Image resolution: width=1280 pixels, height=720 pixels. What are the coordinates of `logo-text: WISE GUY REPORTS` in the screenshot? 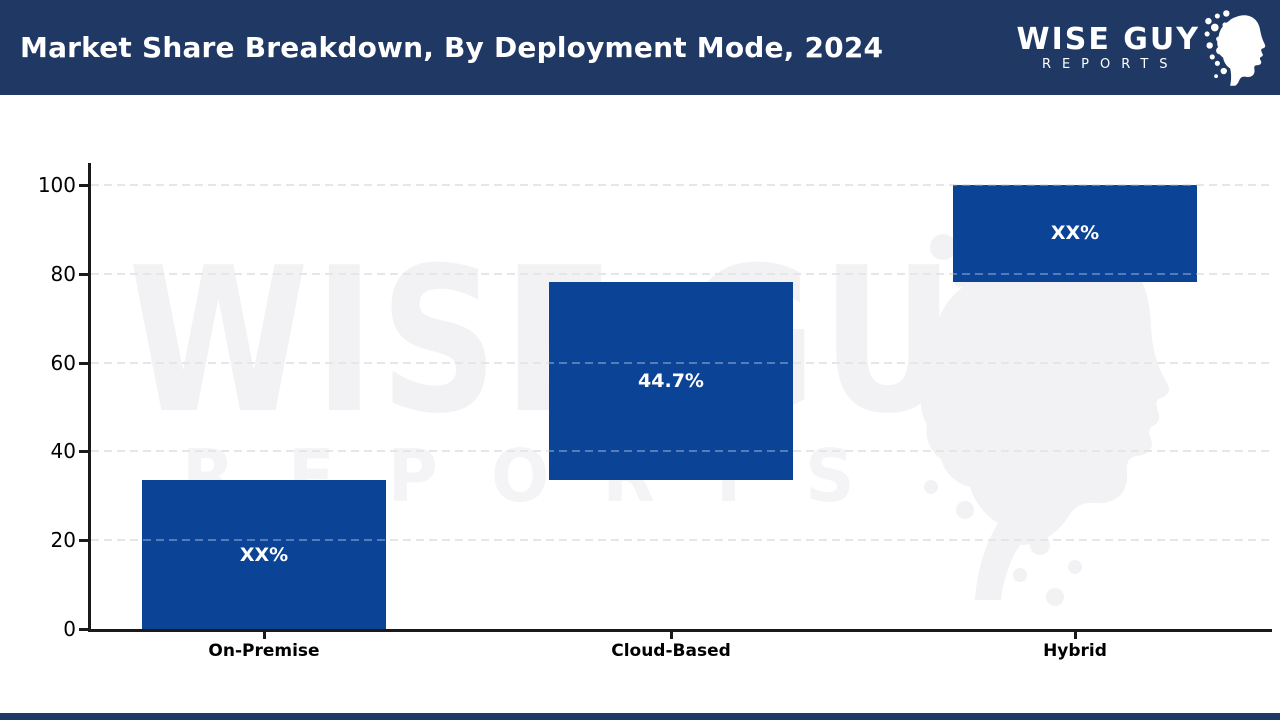 It's located at (1108, 46).